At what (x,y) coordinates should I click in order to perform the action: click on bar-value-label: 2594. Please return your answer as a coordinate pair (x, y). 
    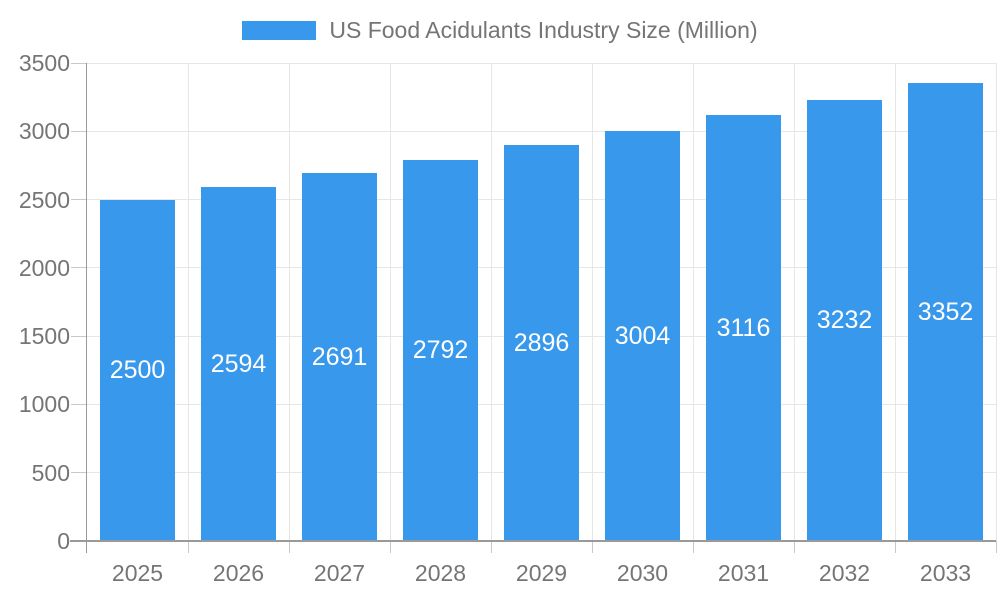
    Looking at the image, I should click on (238, 363).